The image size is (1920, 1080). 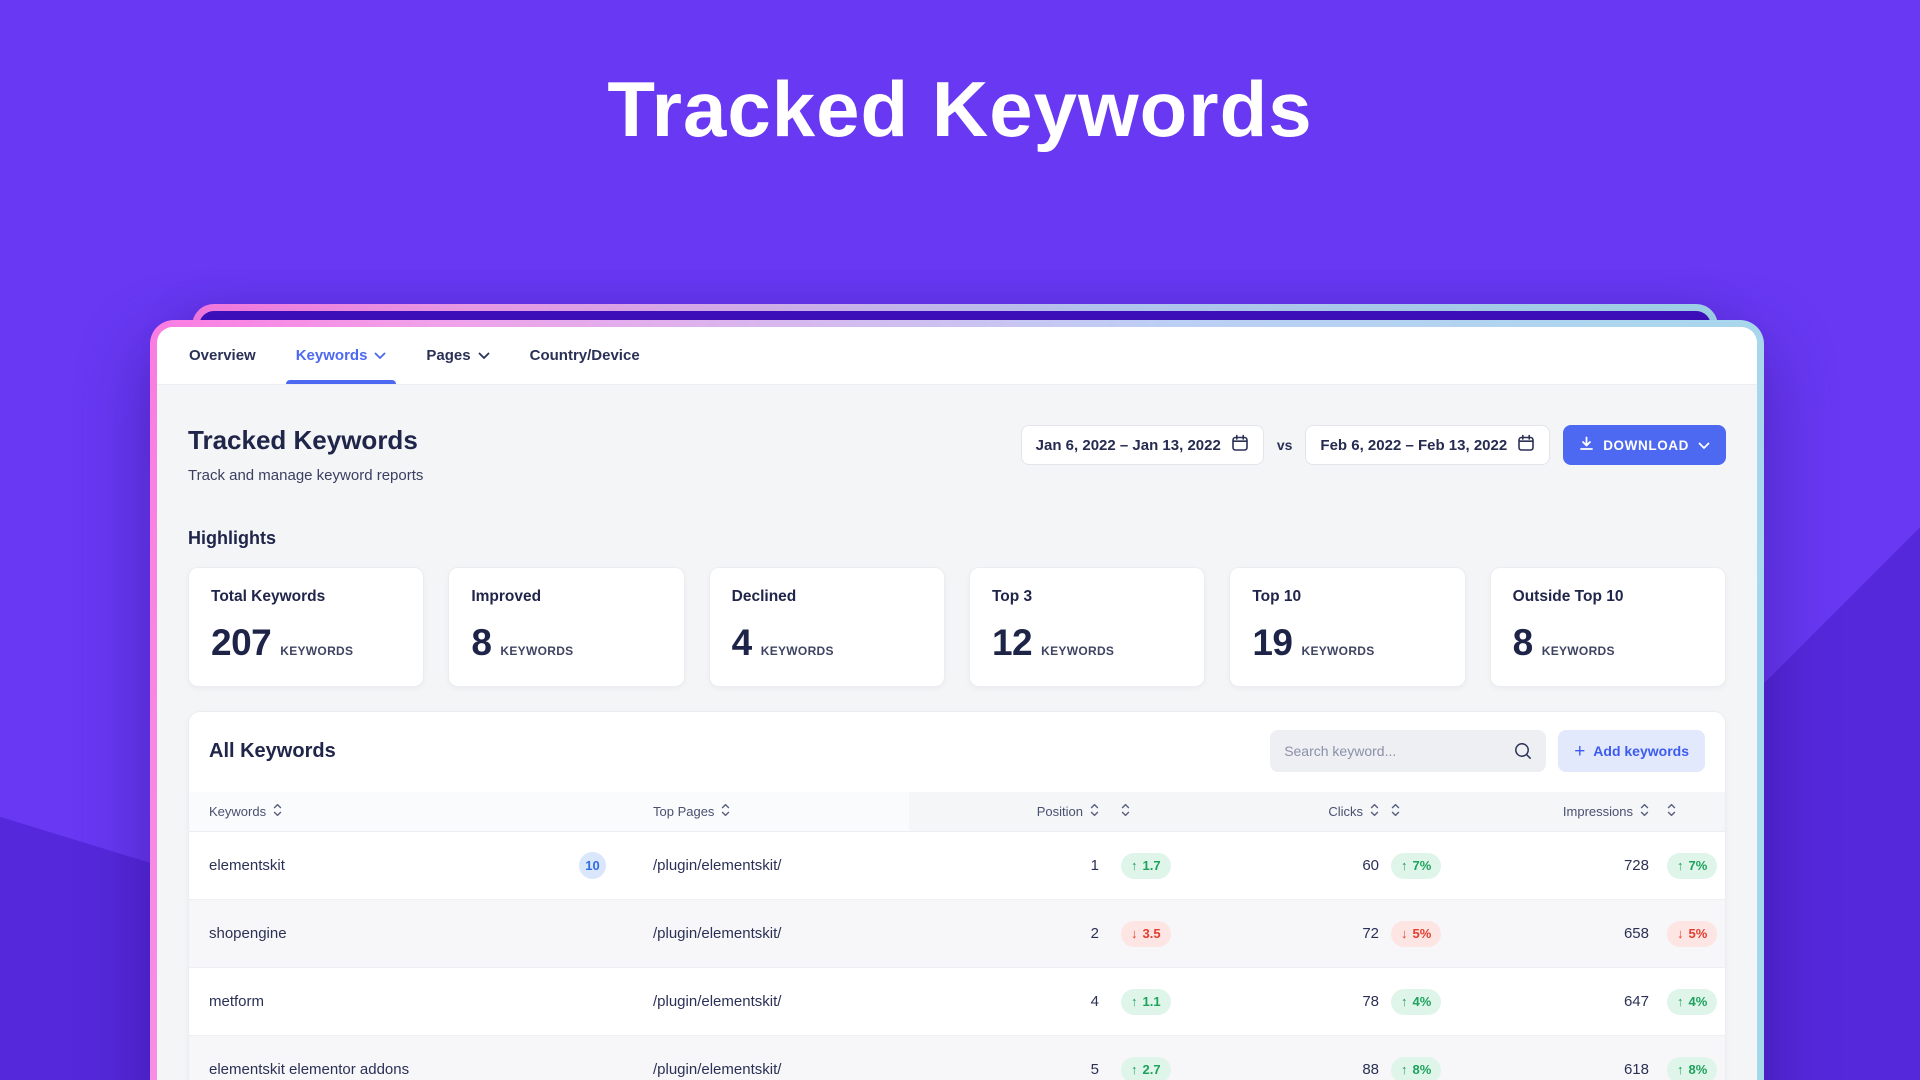 What do you see at coordinates (1692, 1068) in the screenshot?
I see `impressions-change-badge: ↑ 8%` at bounding box center [1692, 1068].